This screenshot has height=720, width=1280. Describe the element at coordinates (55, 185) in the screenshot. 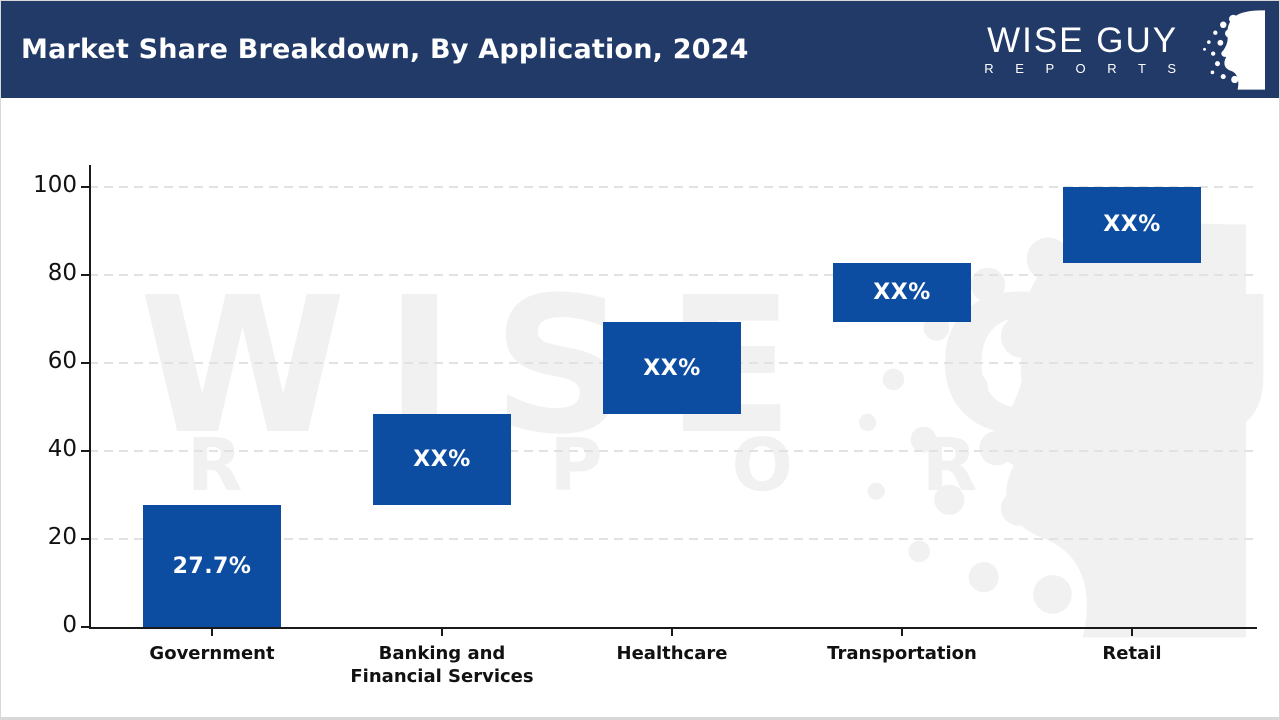

I see `y-tick-label-100: 100` at that location.